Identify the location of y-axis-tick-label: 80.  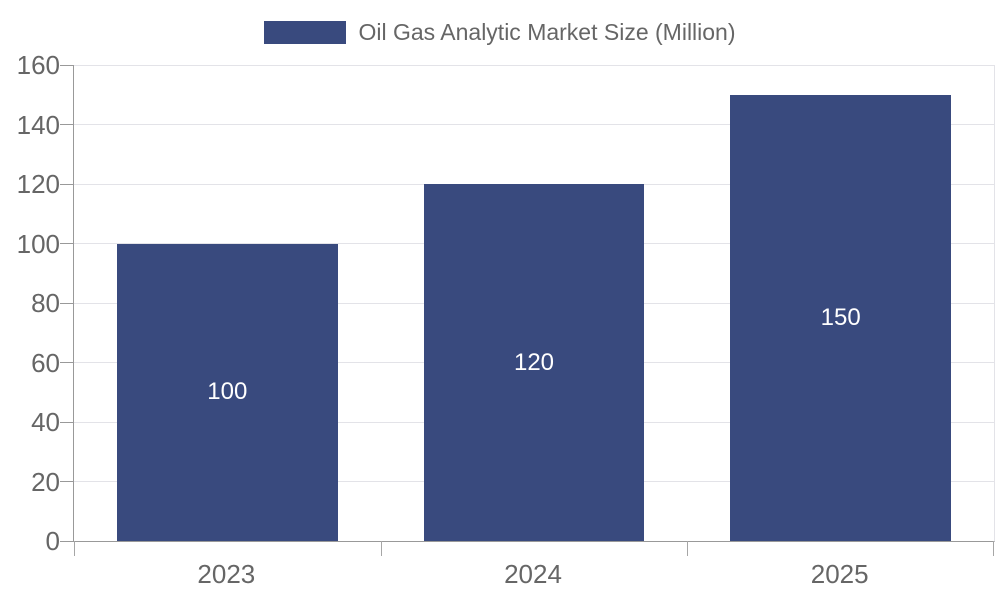
(45, 303).